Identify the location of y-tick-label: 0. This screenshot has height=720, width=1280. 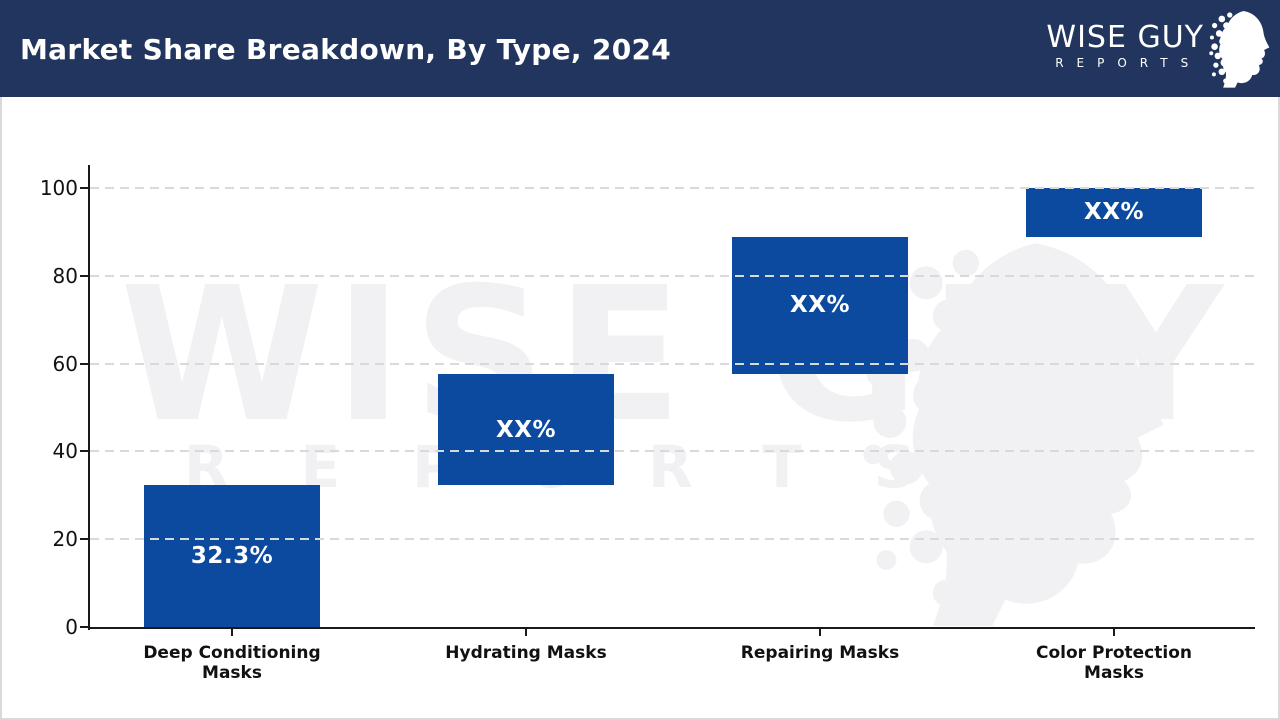
(71, 627).